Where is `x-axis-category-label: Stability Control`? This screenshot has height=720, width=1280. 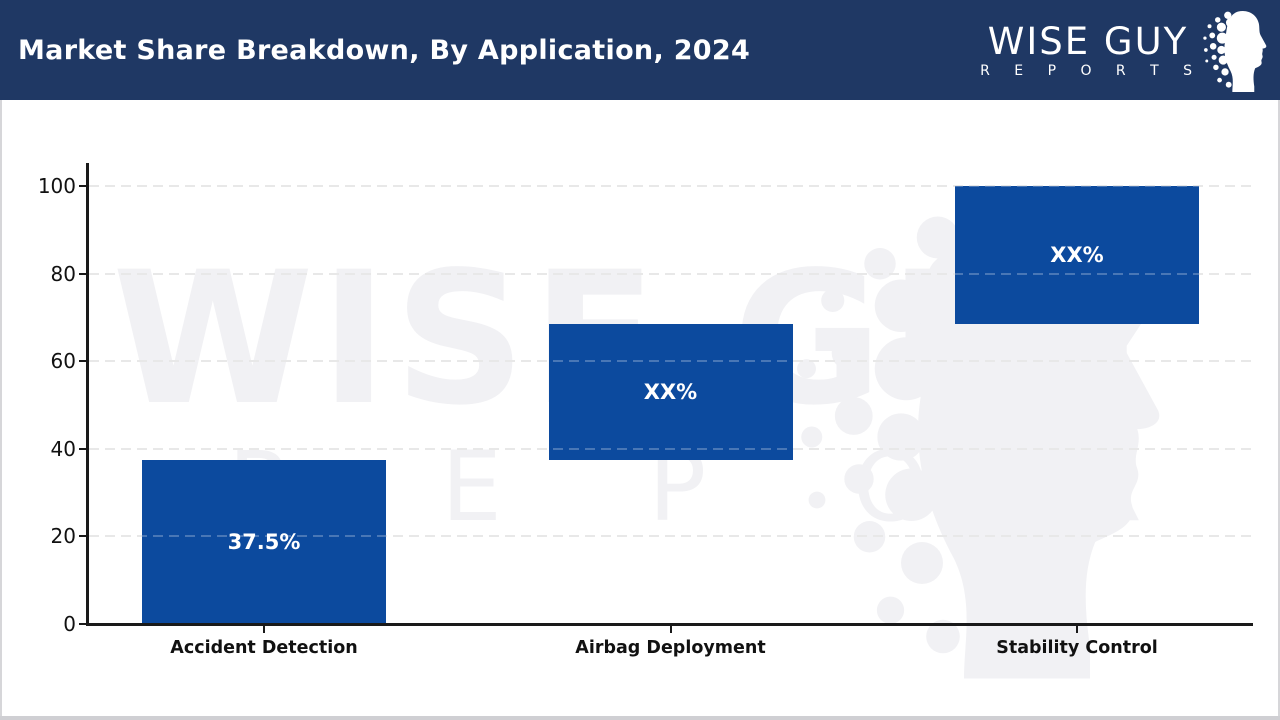
x-axis-category-label: Stability Control is located at coordinates (1077, 648).